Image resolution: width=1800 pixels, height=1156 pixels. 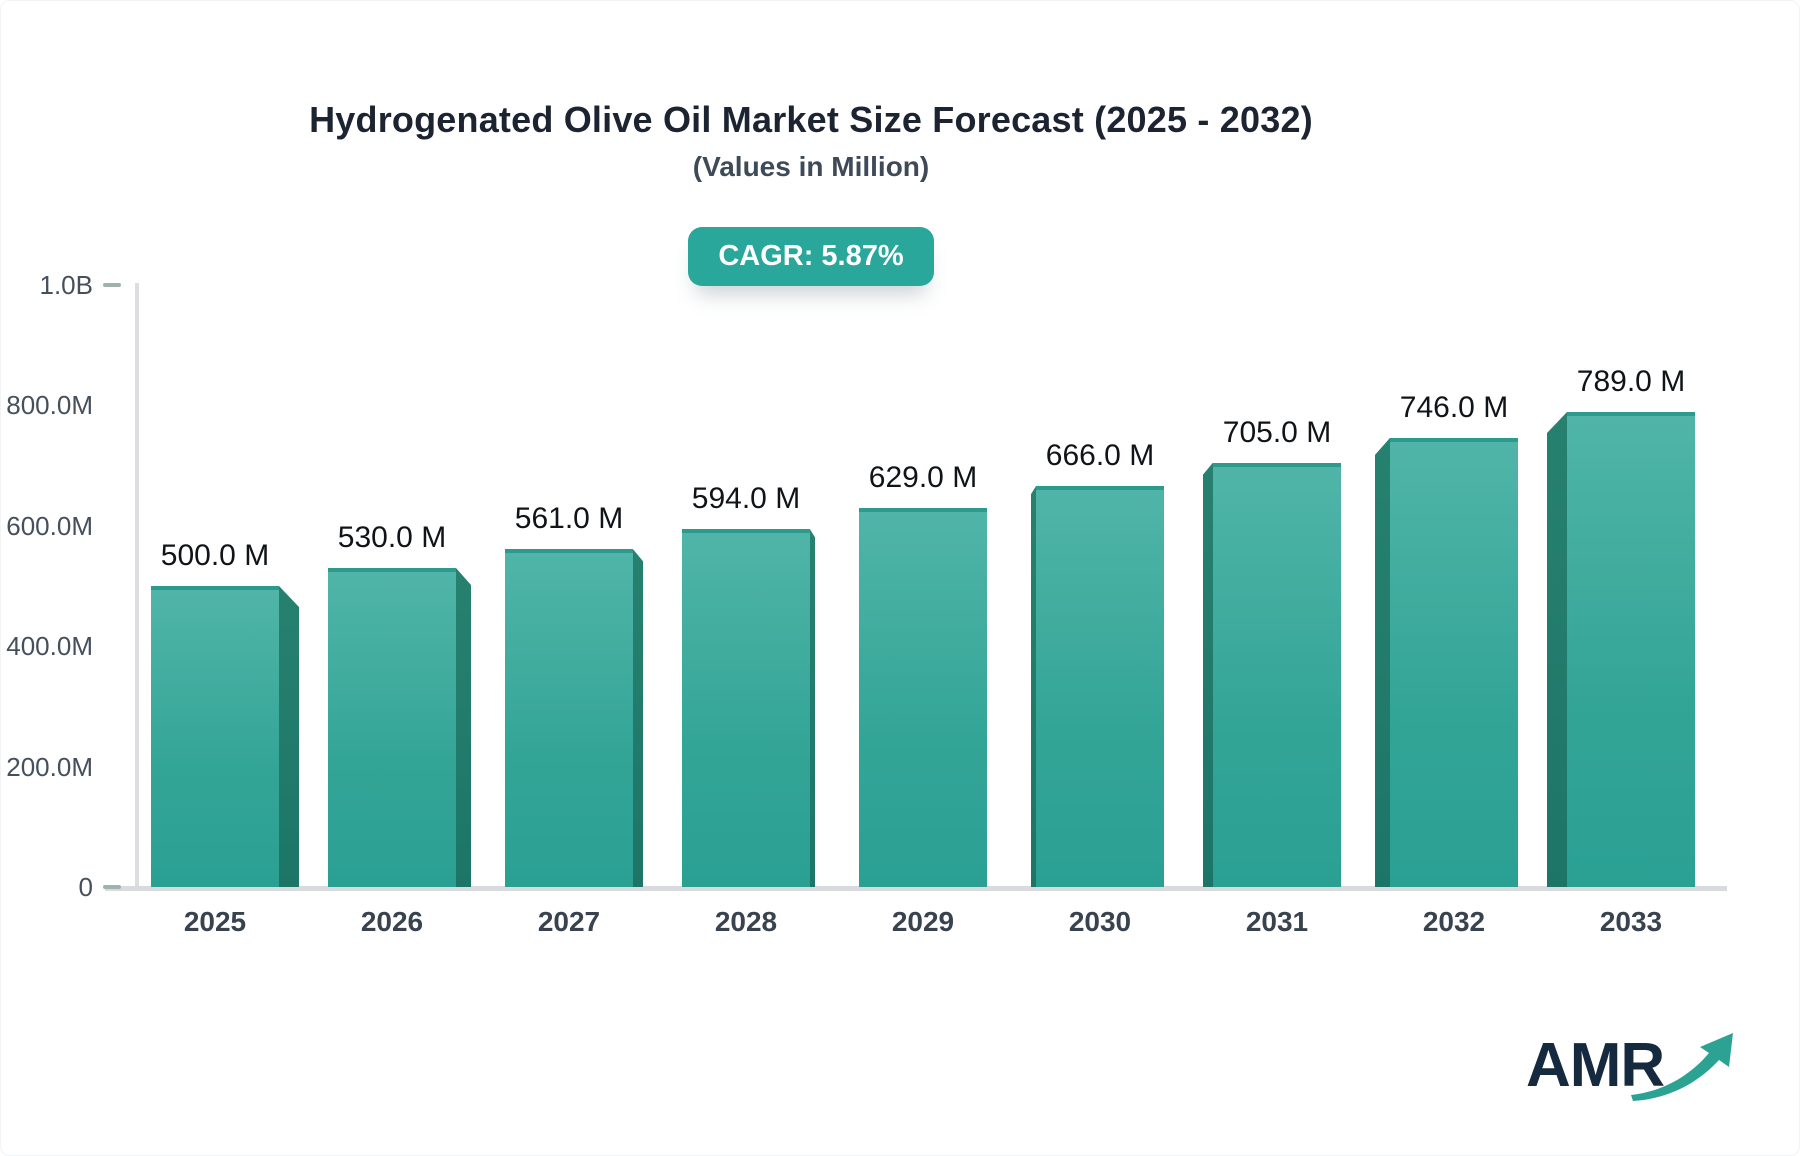 I want to click on bar-side-face-2028, so click(x=812, y=708).